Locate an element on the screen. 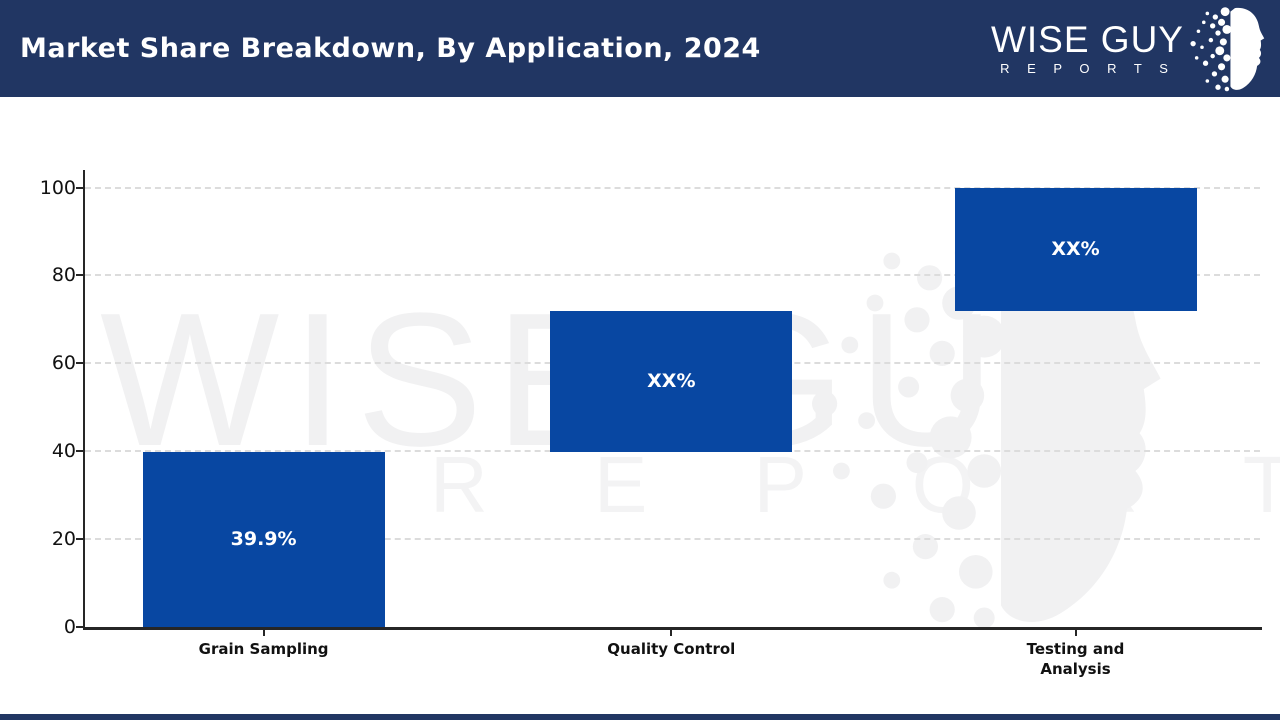  footer-bar is located at coordinates (640, 717).